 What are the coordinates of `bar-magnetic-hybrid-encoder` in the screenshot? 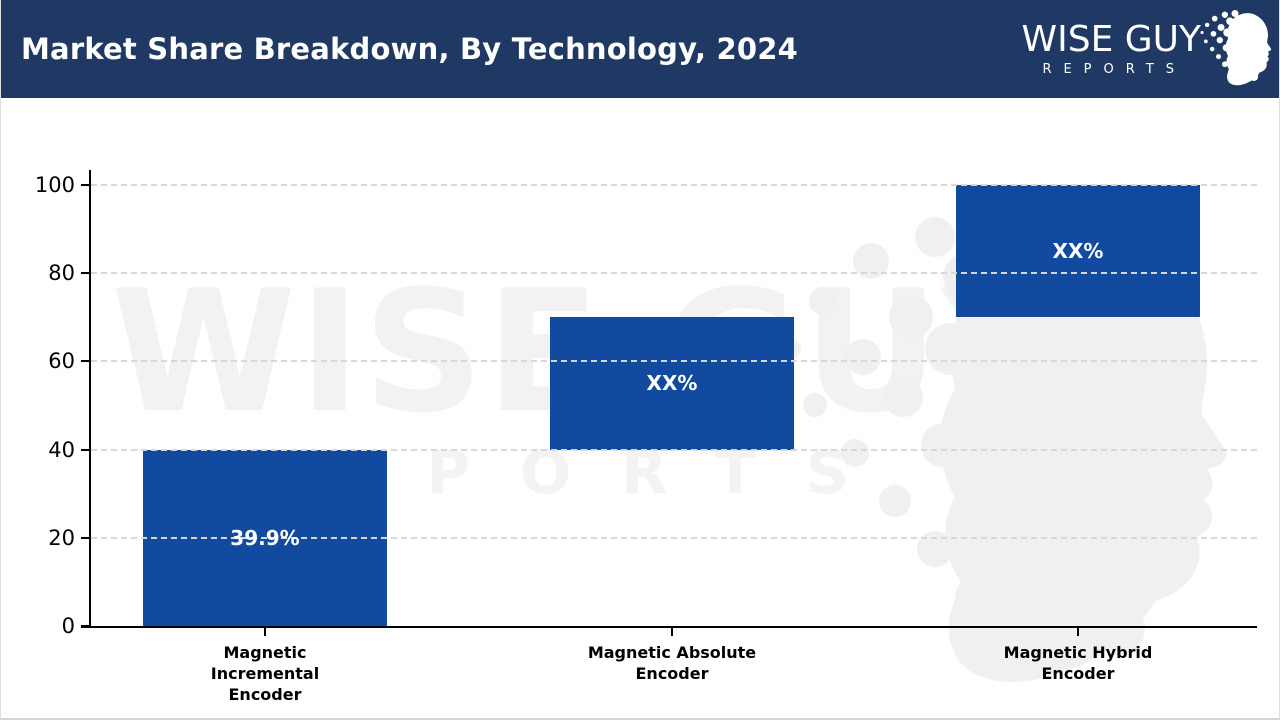 It's located at (1078, 251).